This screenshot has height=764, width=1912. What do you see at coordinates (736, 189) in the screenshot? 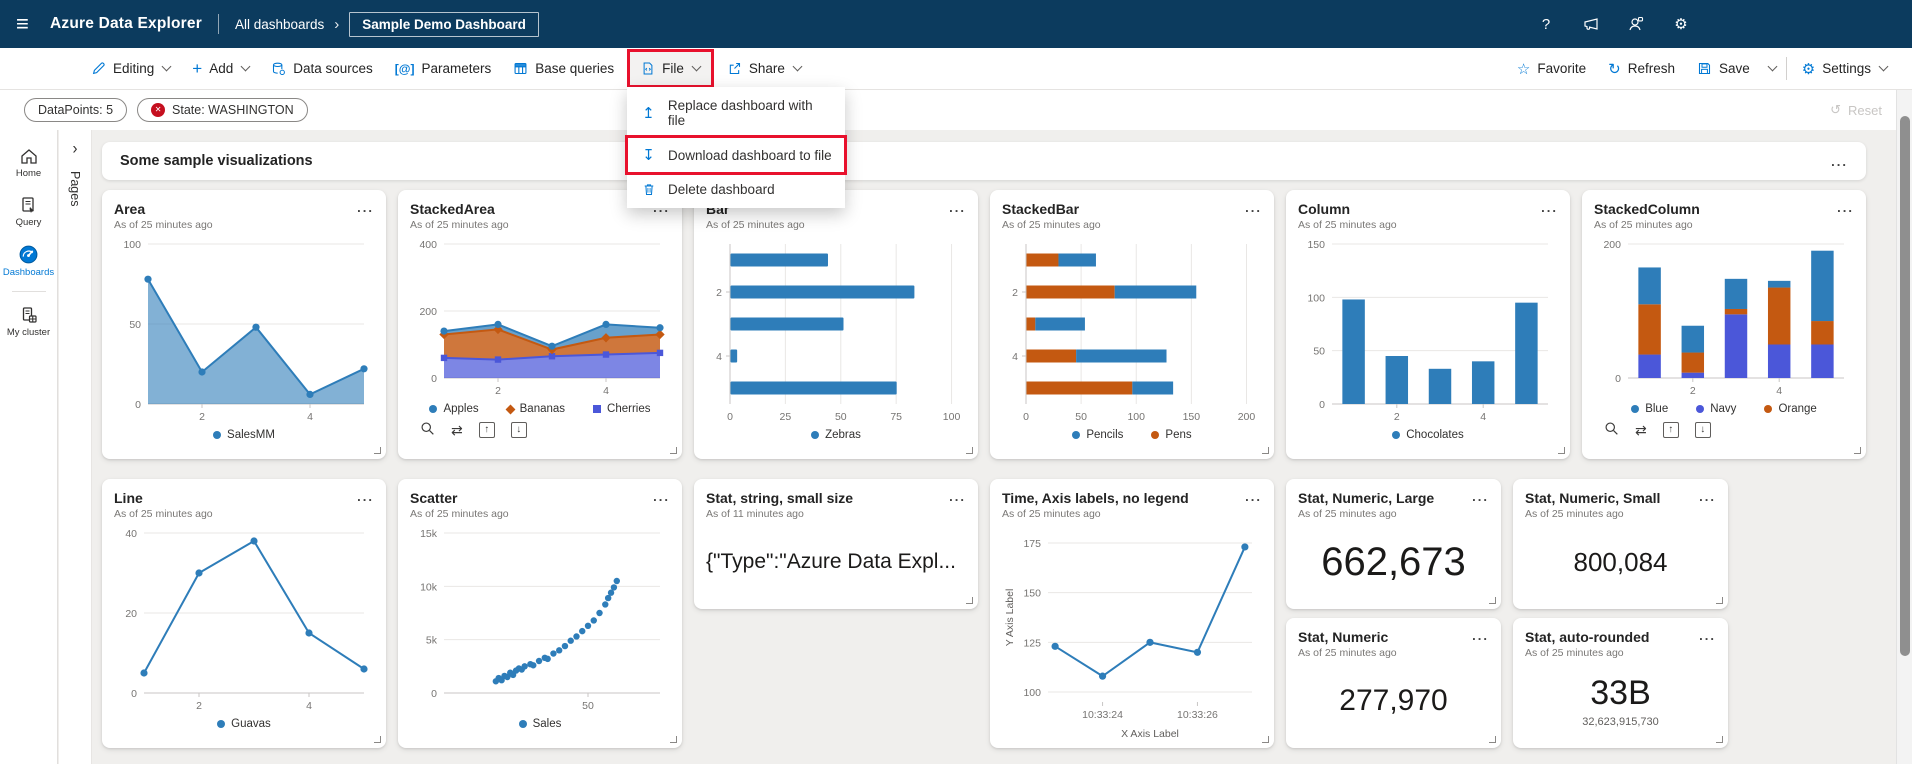
I see `menu-item-delete-dashboard: Delete dashboard` at bounding box center [736, 189].